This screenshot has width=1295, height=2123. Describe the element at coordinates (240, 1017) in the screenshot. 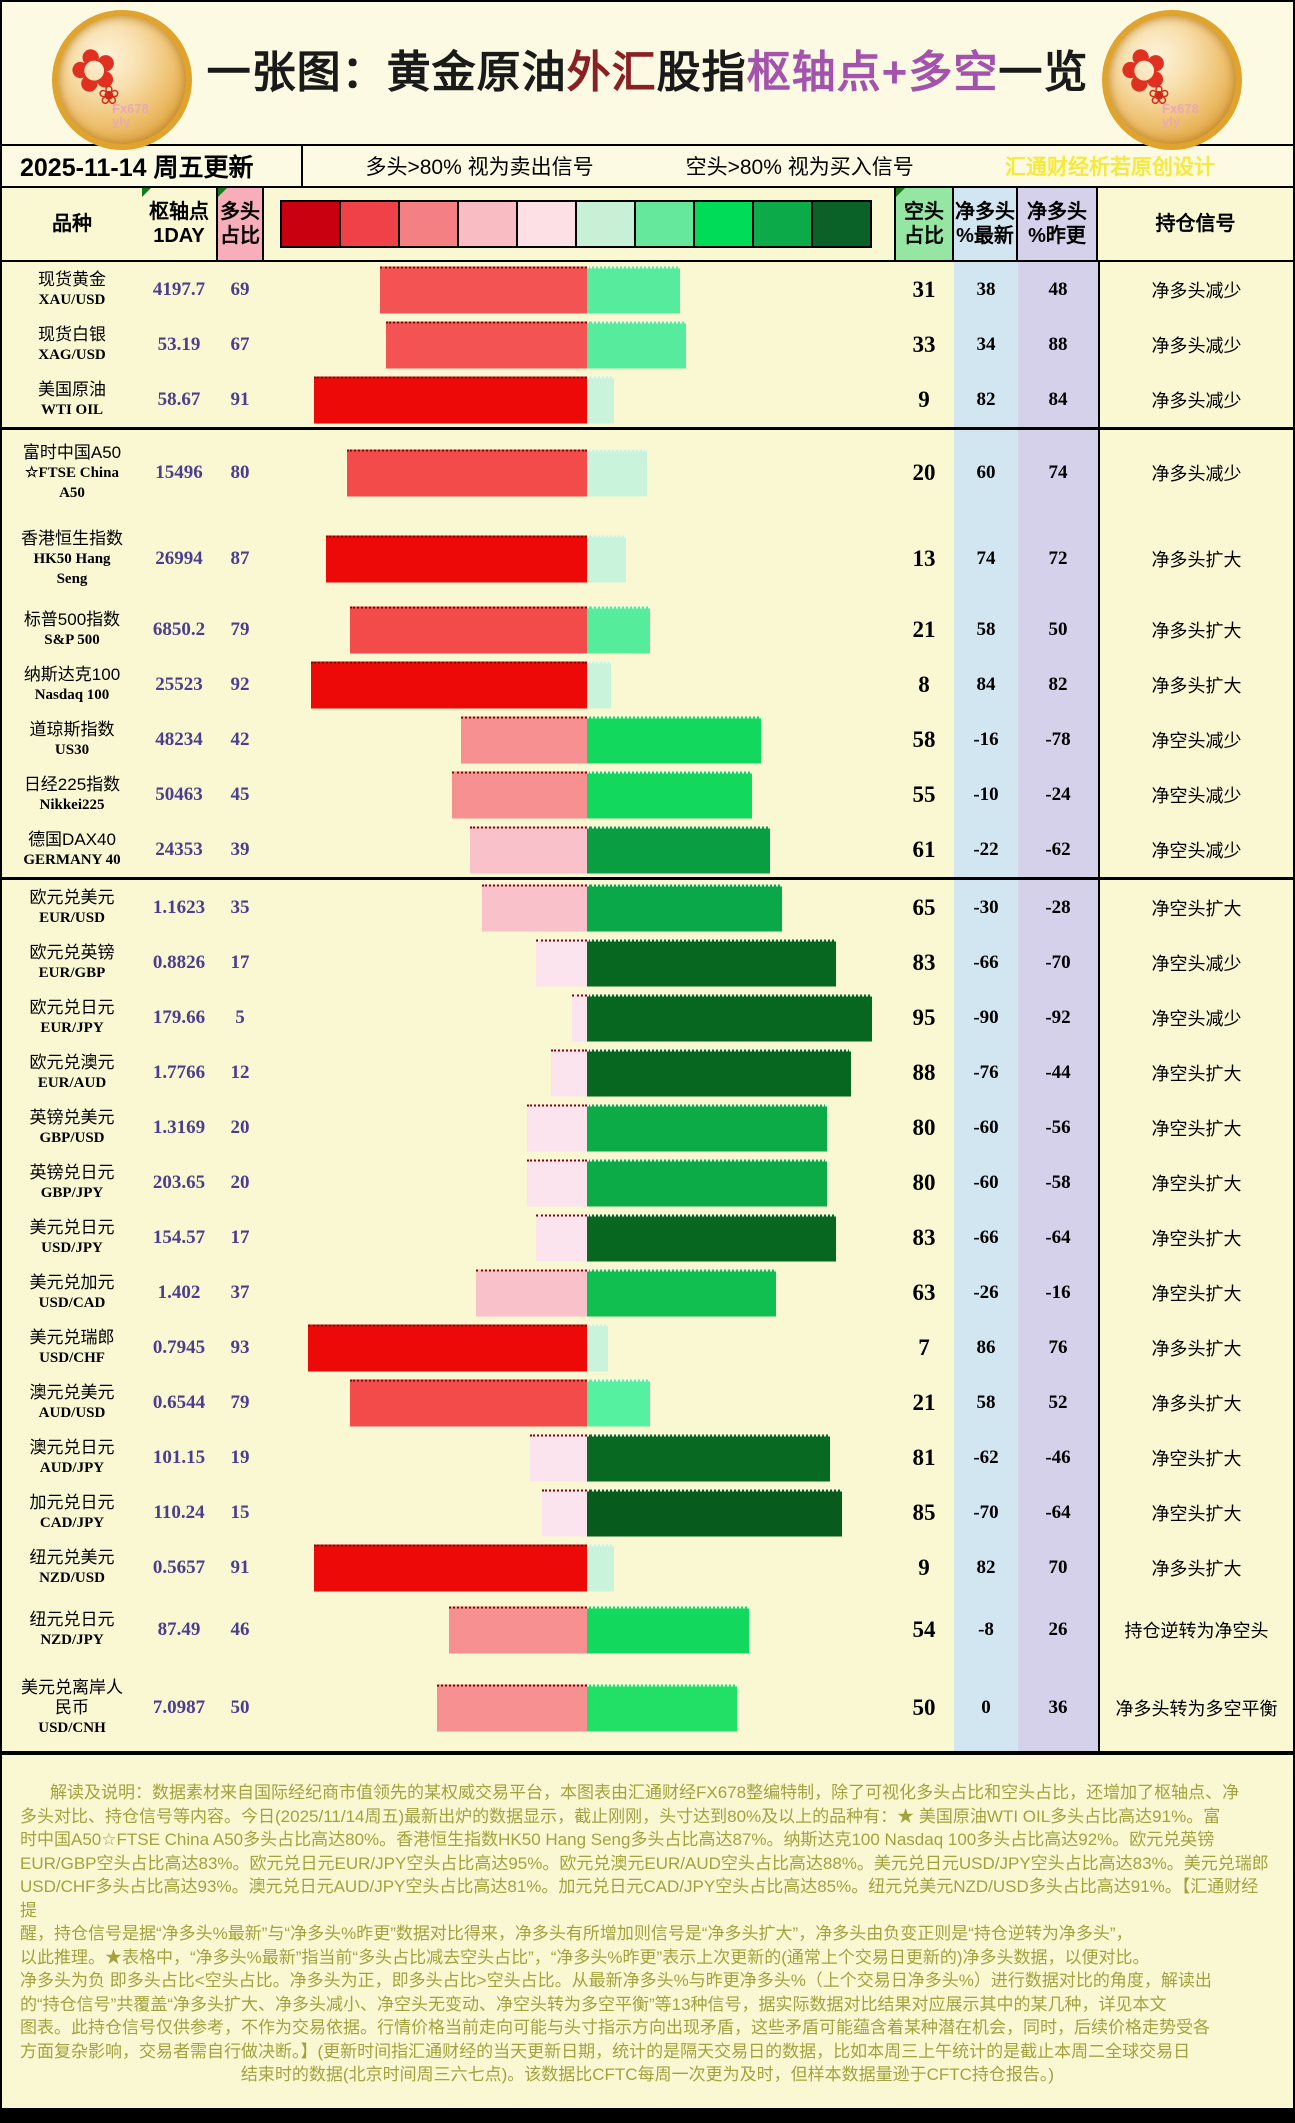

I see `long-pct-value: 5` at that location.